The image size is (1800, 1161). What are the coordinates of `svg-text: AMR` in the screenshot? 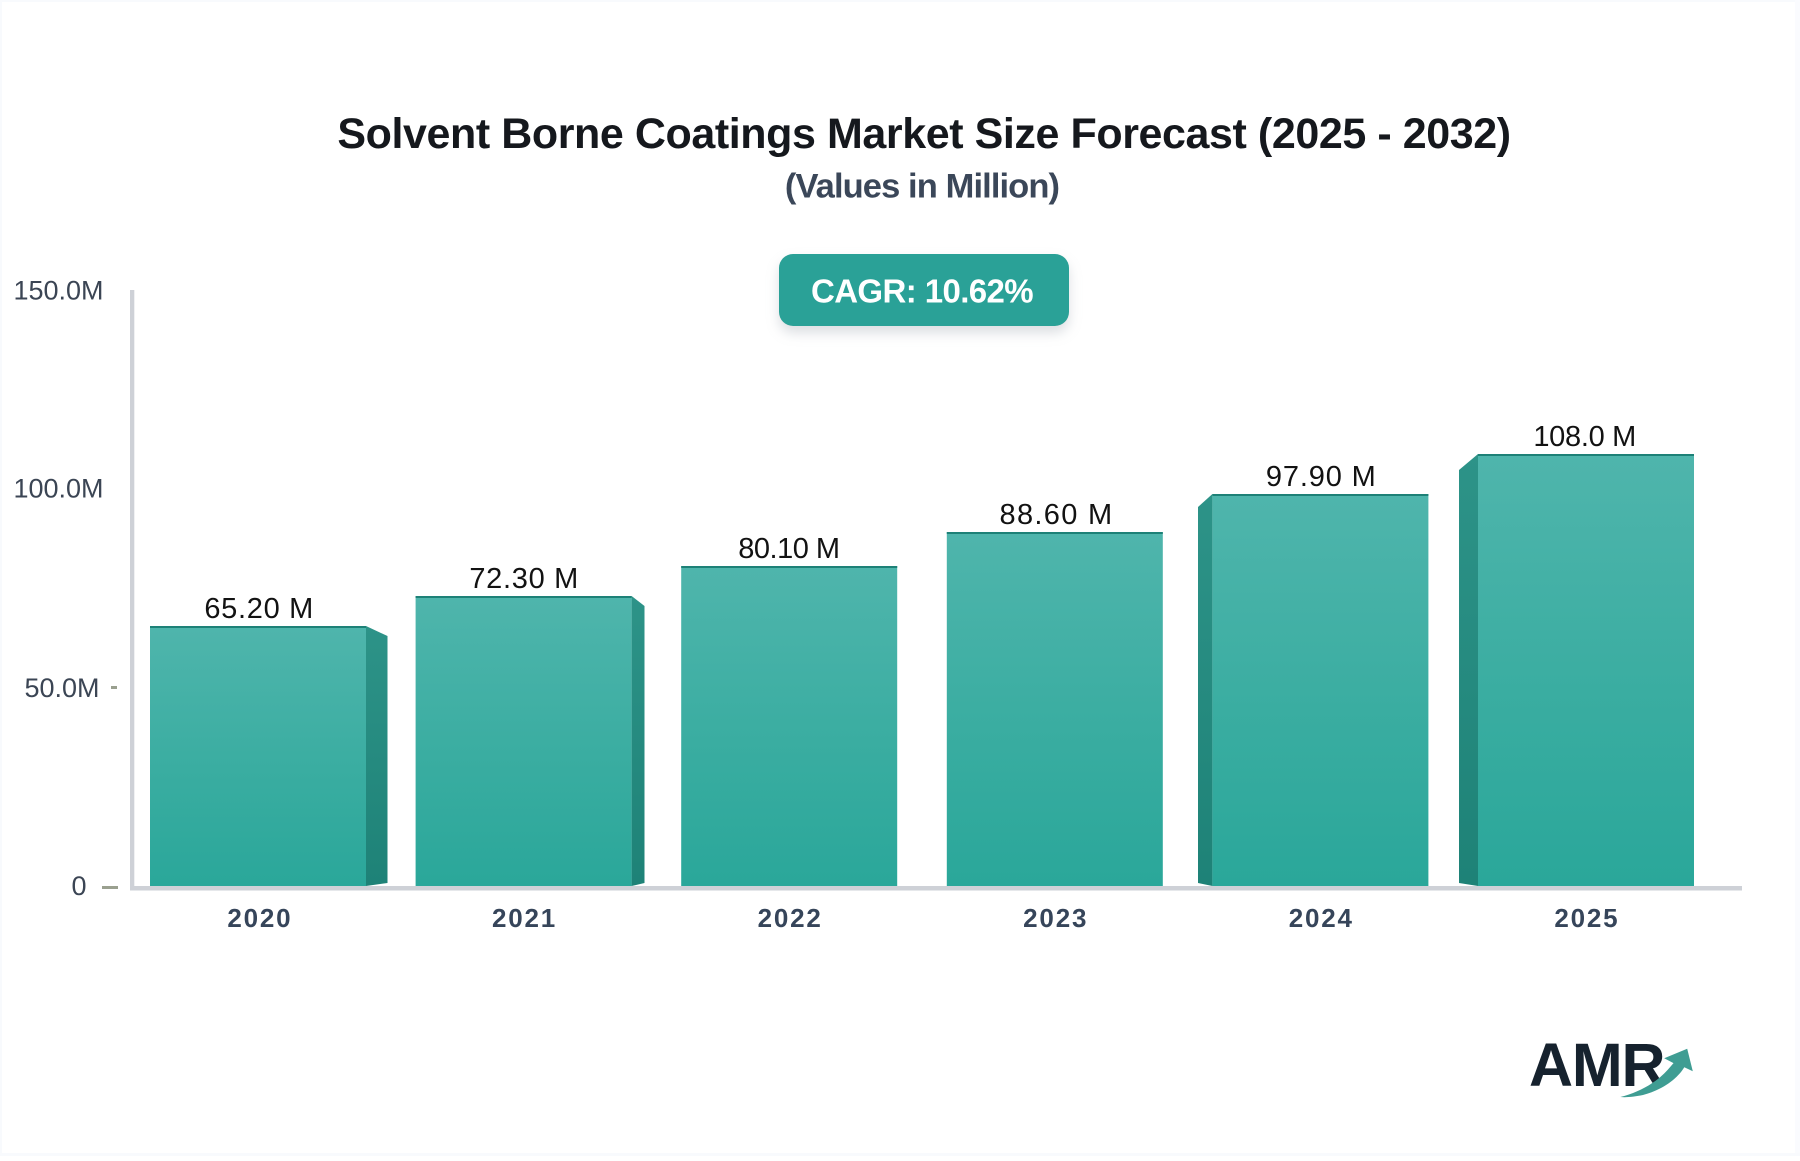 It's located at (1596, 1065).